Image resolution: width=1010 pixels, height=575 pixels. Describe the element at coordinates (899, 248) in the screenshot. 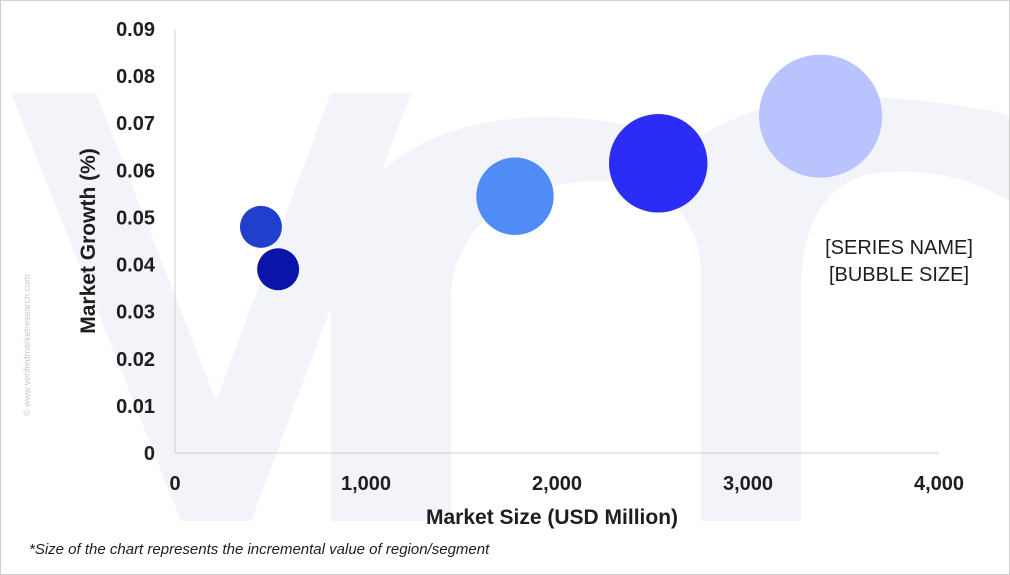

I see `legend-series-name: [SERIES NAME]` at that location.